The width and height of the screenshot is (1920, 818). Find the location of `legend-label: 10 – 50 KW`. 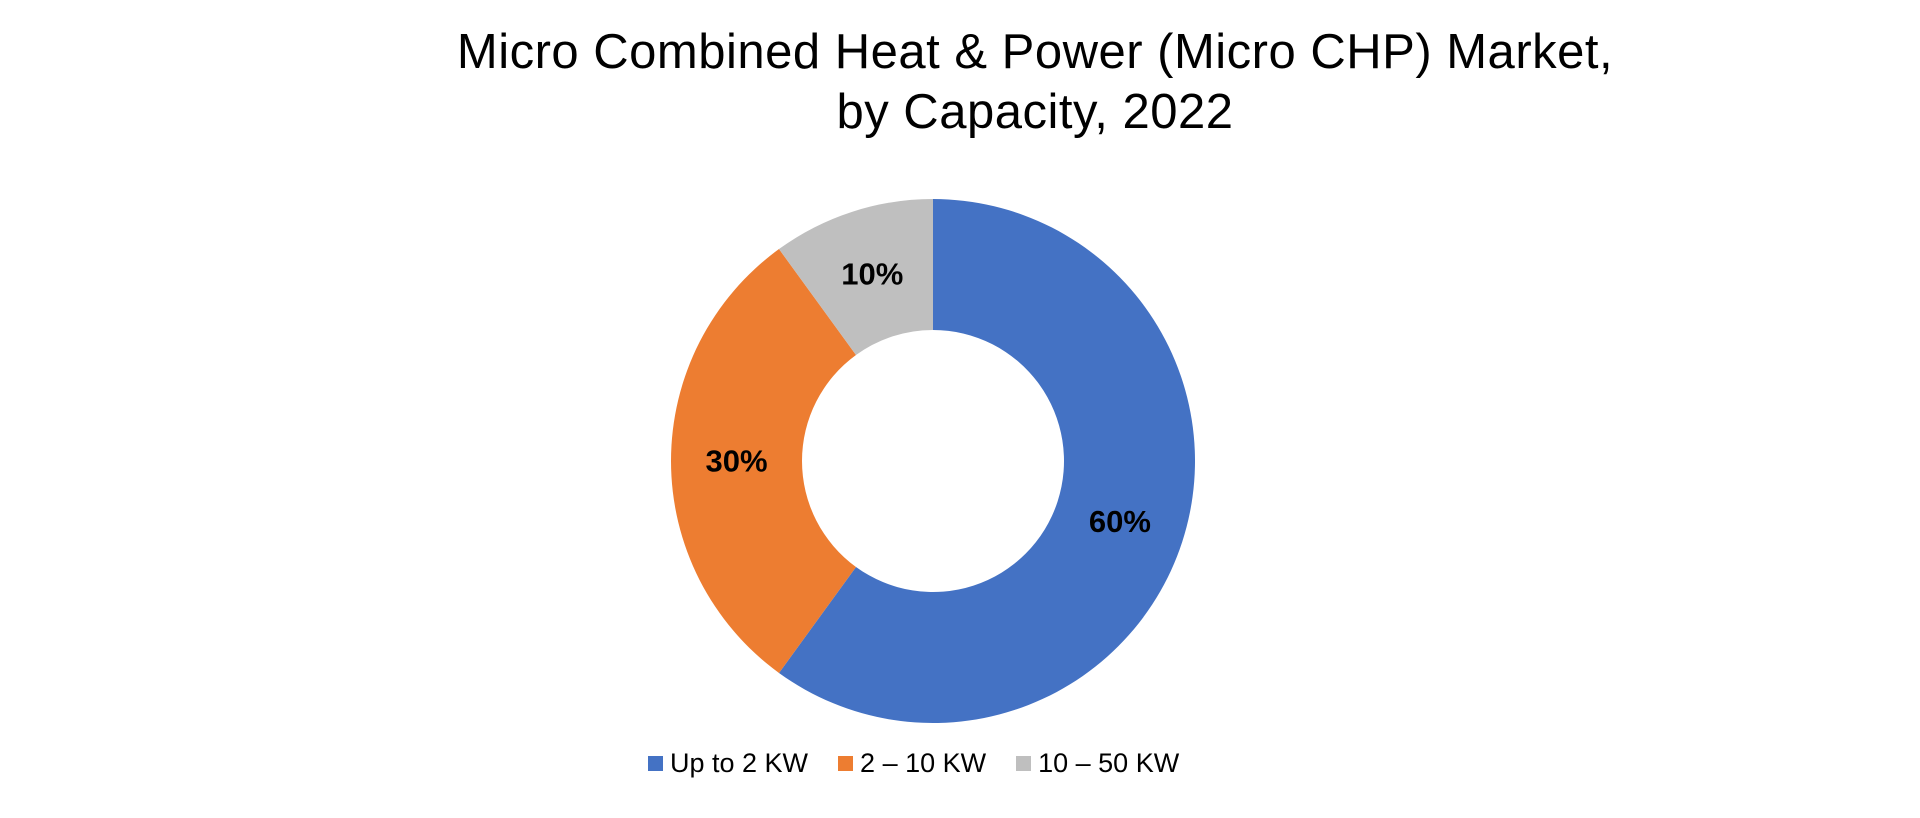

legend-label: 10 – 50 KW is located at coordinates (1109, 763).